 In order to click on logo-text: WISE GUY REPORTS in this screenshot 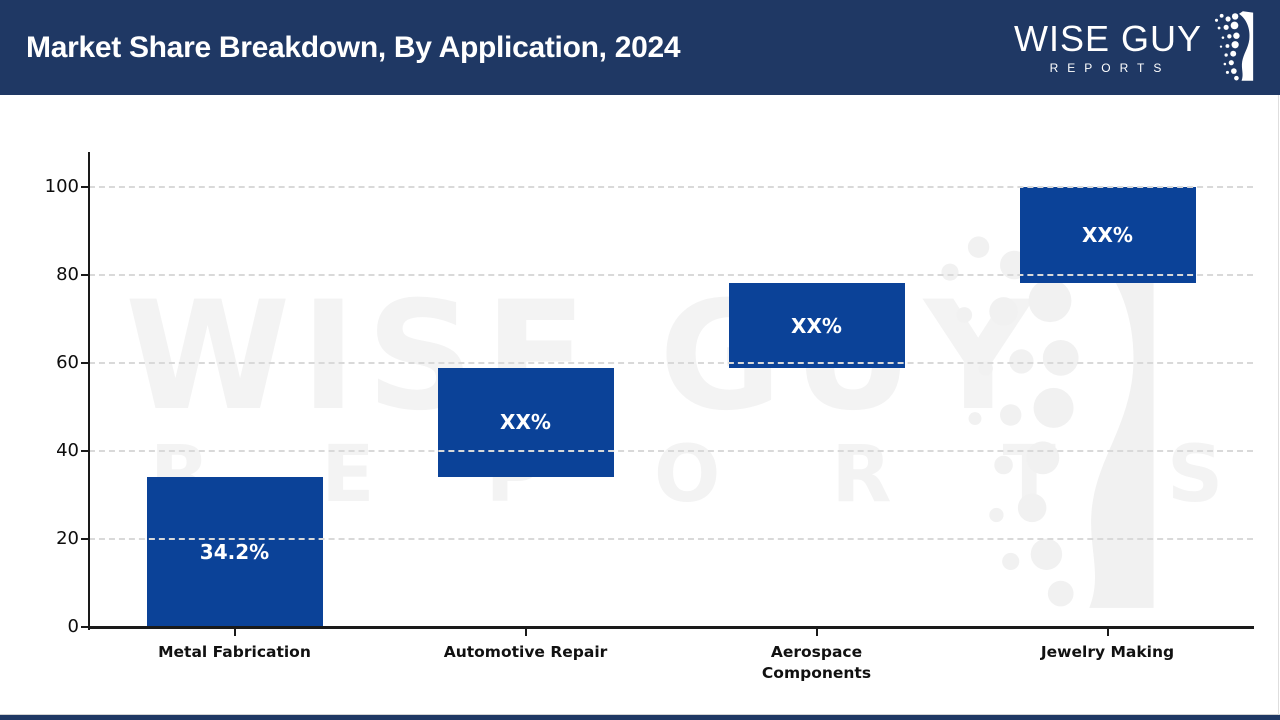, I will do `click(1107, 46)`.